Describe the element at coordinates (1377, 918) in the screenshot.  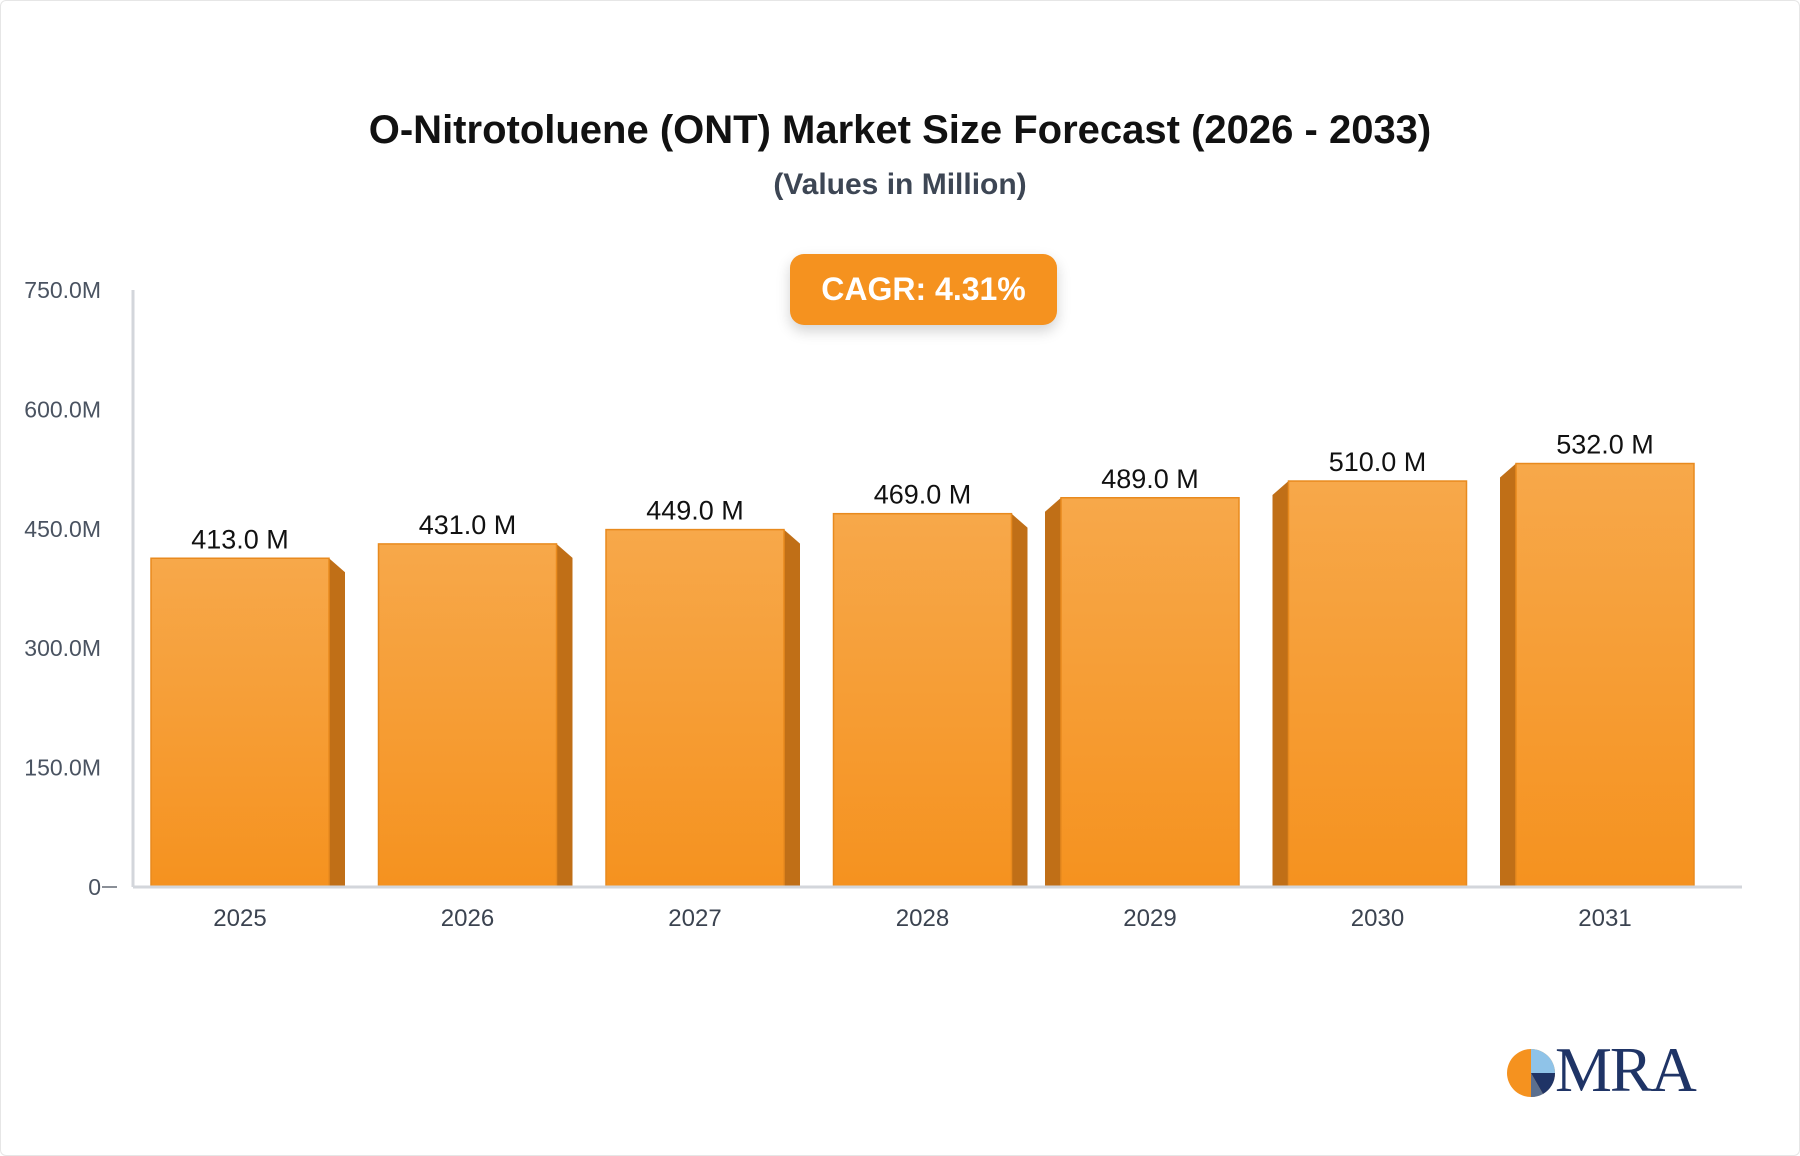
I see `x-tick-label: 2030` at that location.